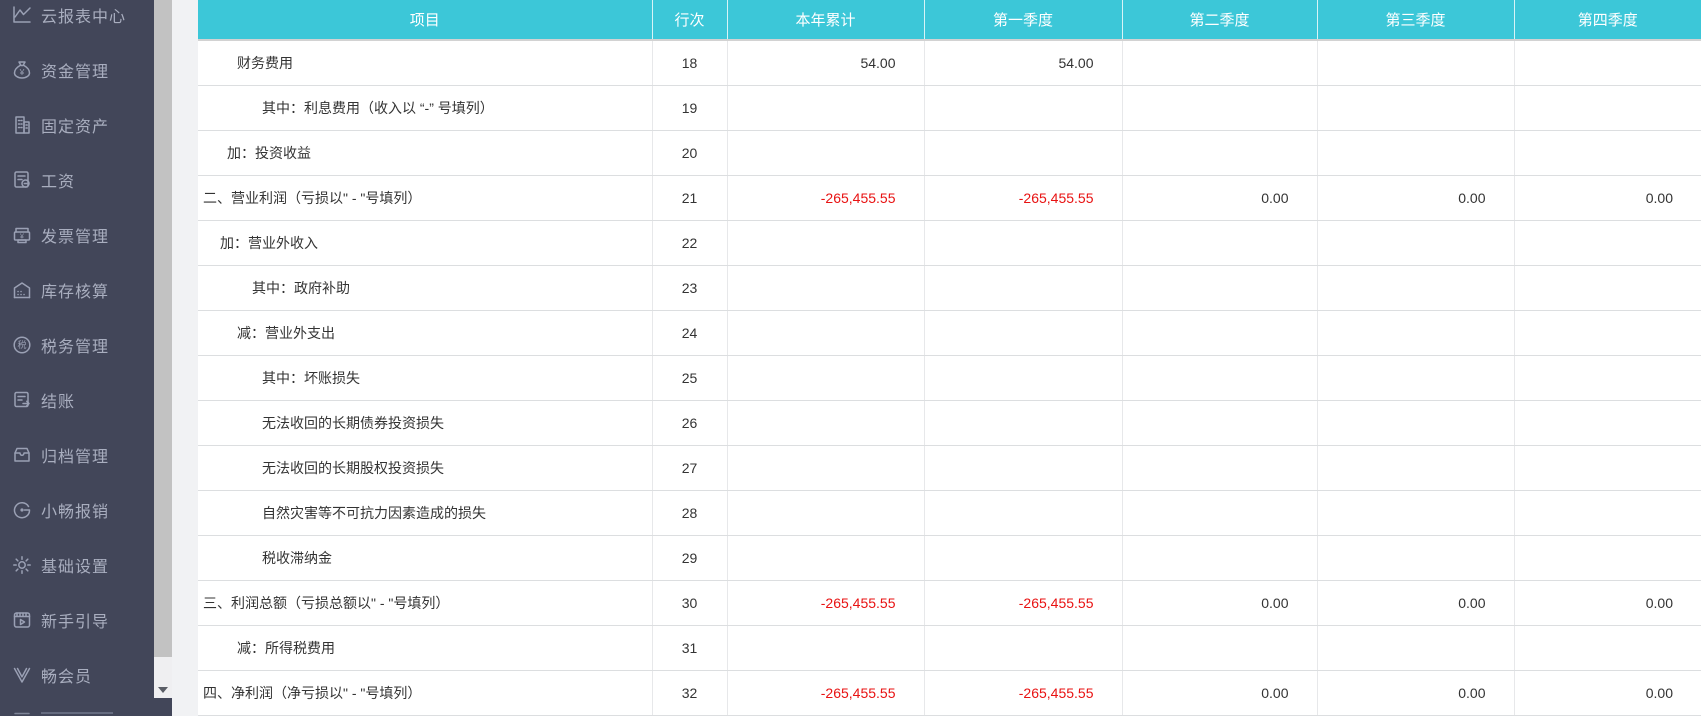  I want to click on svg-text: 税, so click(21, 344).